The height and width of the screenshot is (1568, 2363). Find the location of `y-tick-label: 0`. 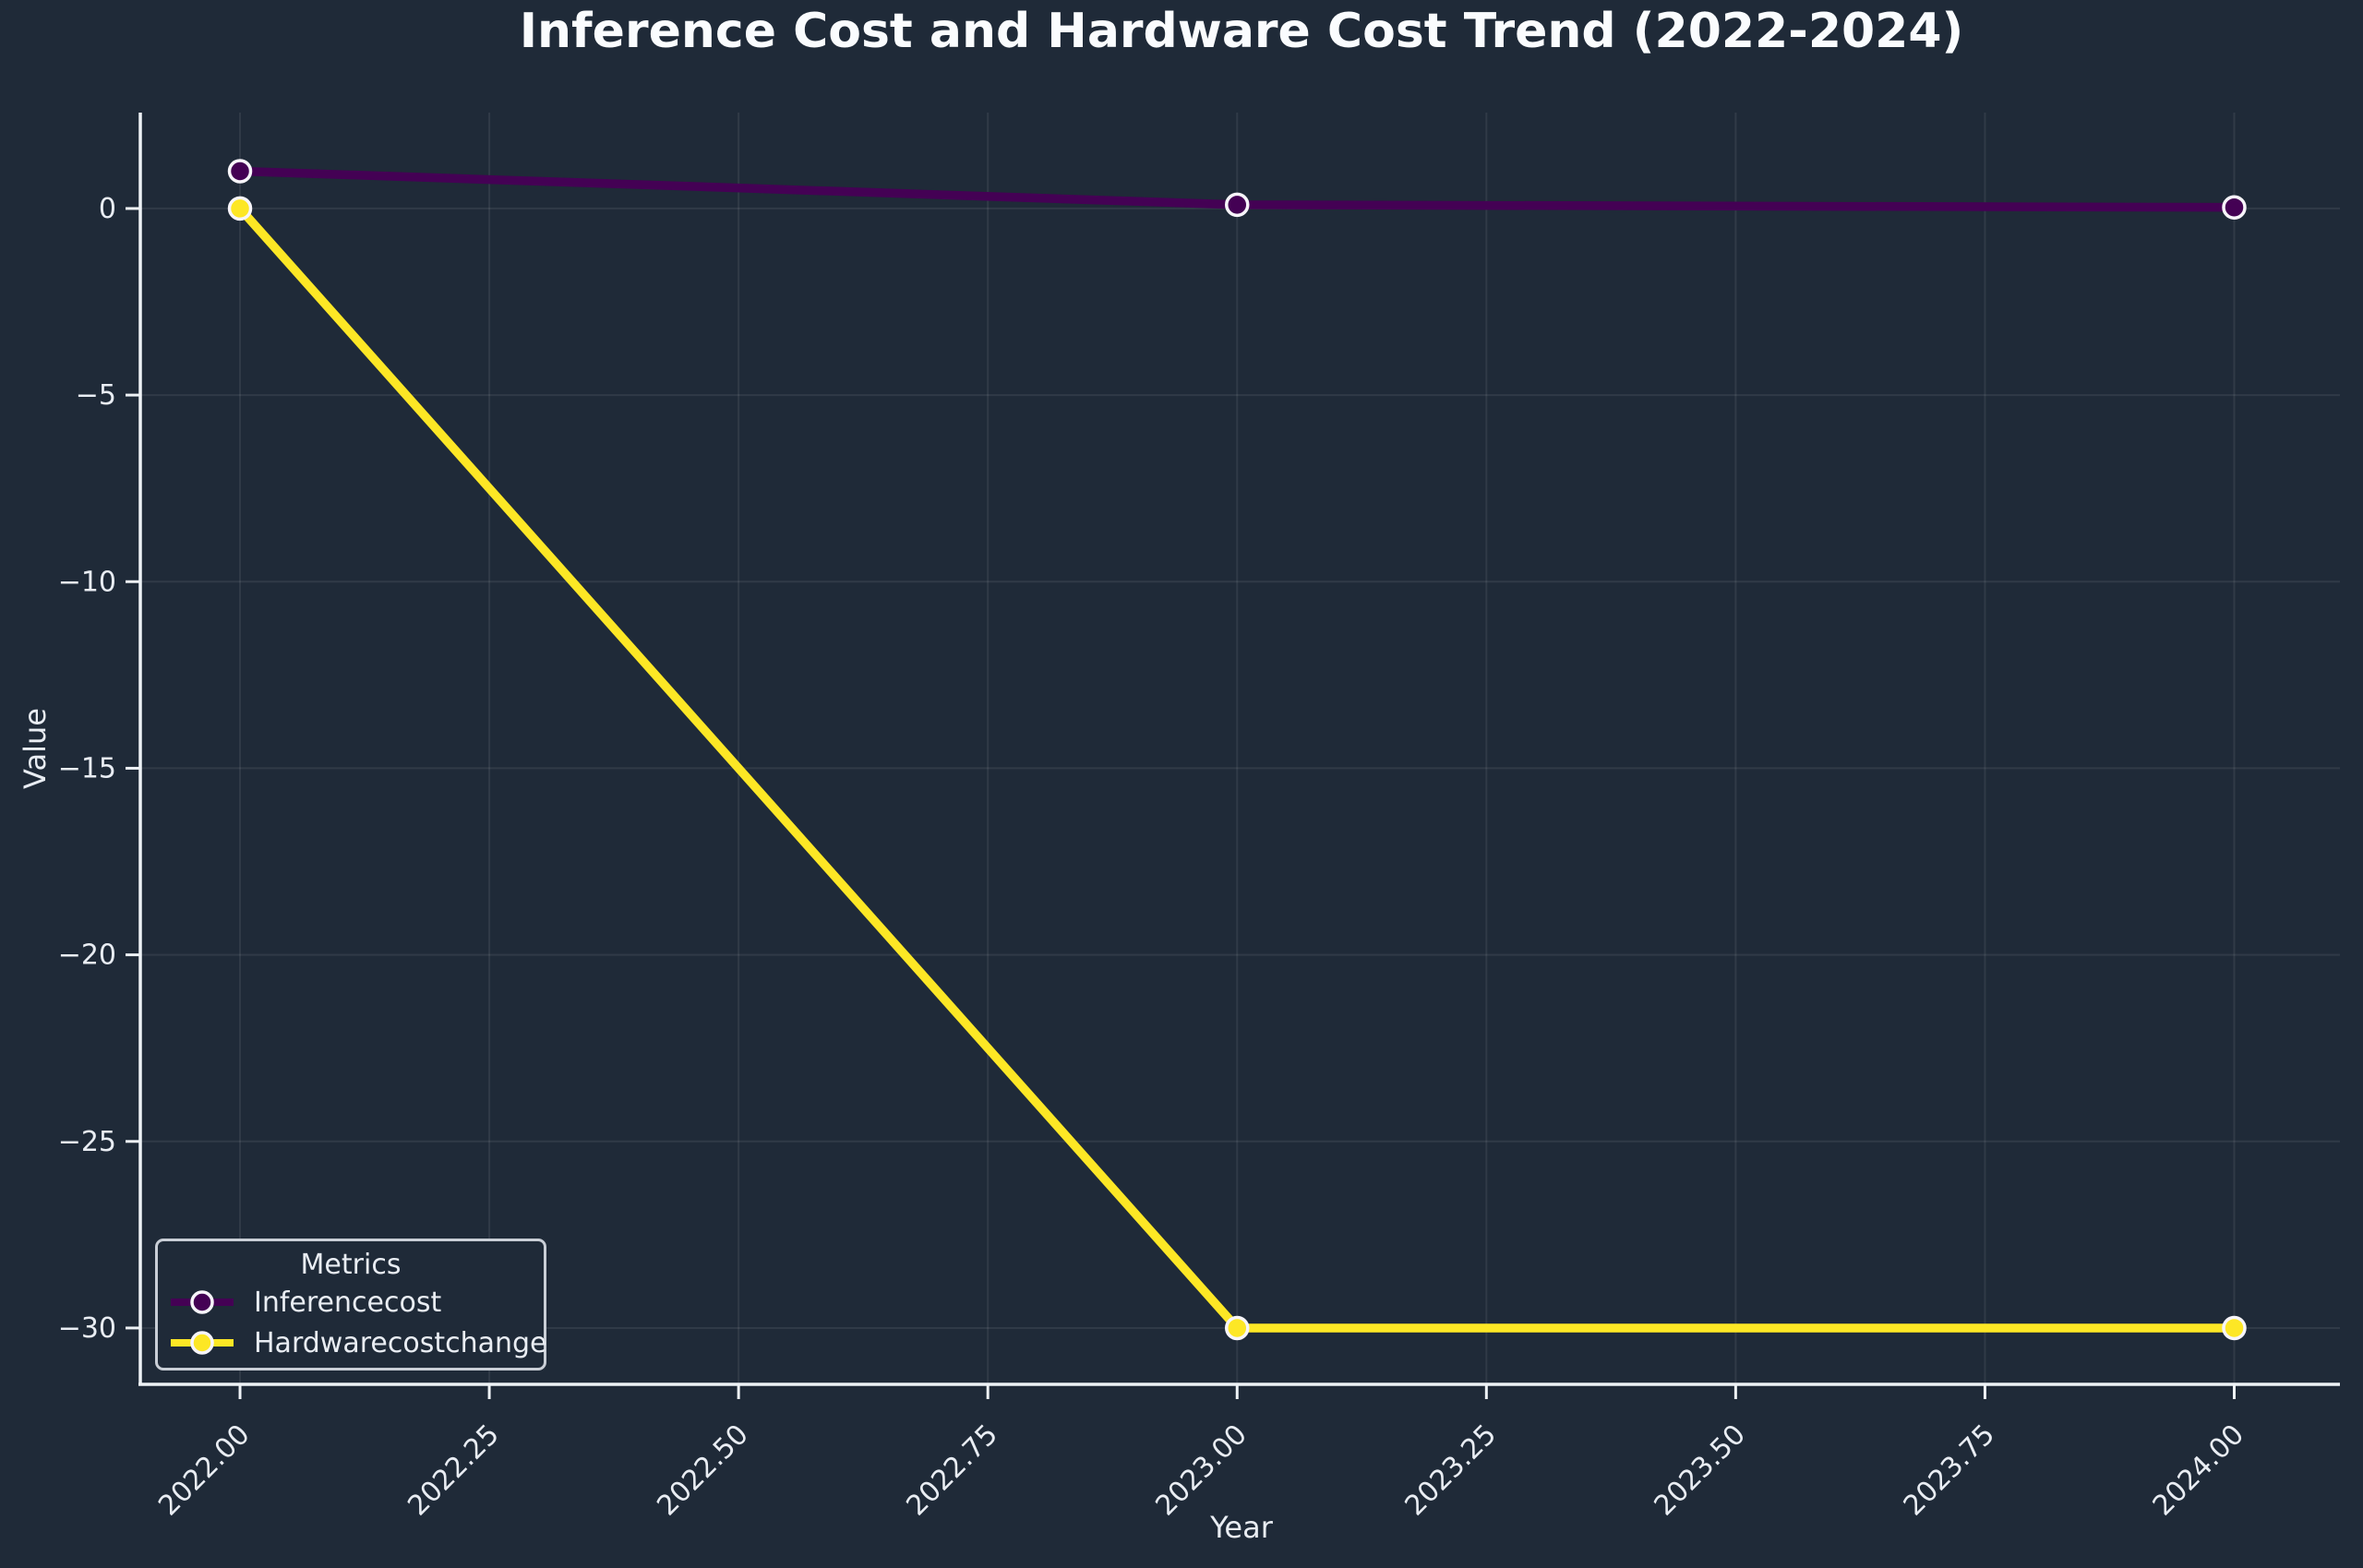

y-tick-label: 0 is located at coordinates (107, 209).